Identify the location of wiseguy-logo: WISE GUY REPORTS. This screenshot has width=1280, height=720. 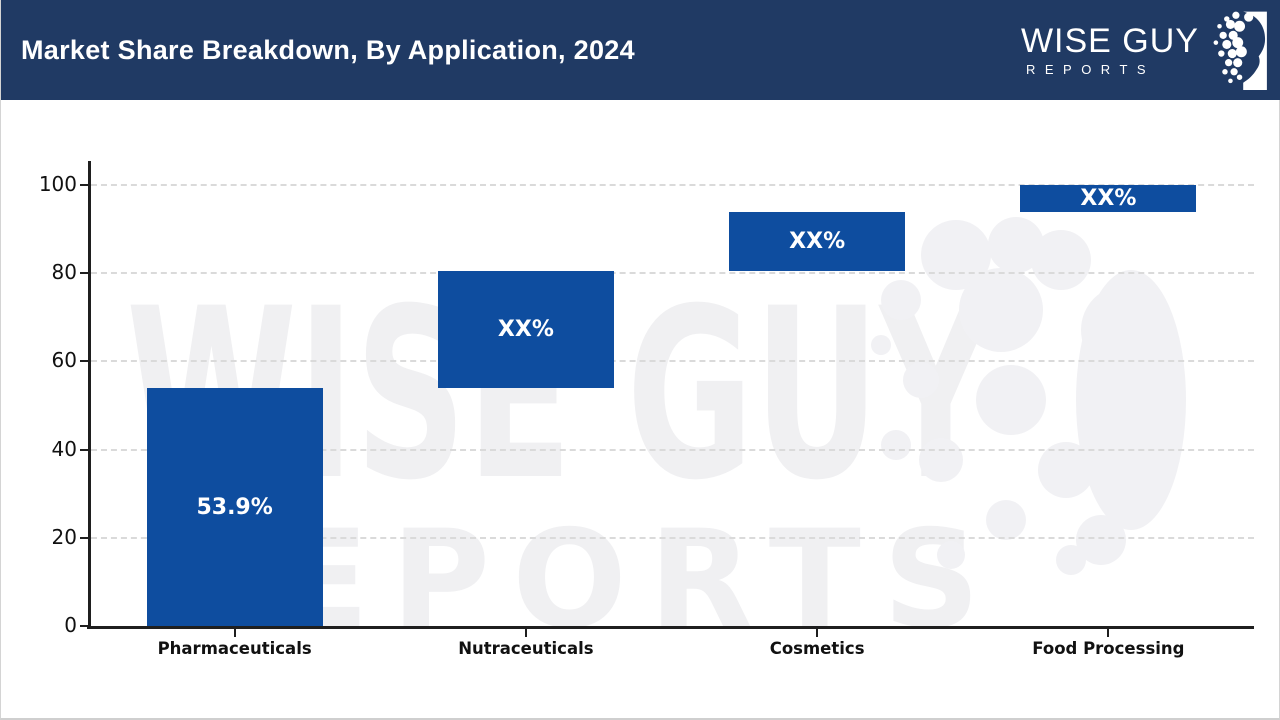
(1144, 49).